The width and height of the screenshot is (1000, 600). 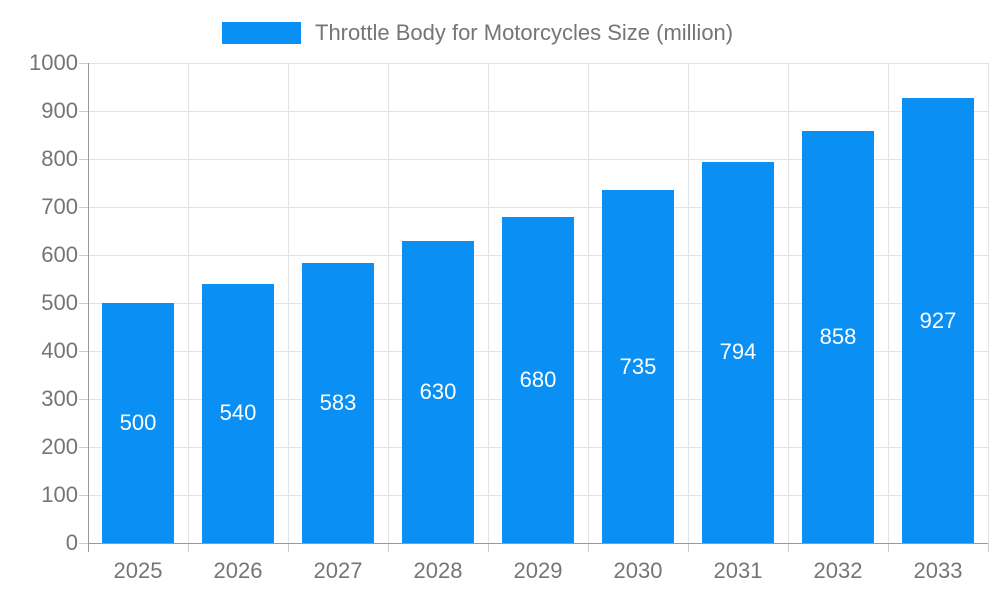 I want to click on y-axis-label: 100, so click(x=59, y=494).